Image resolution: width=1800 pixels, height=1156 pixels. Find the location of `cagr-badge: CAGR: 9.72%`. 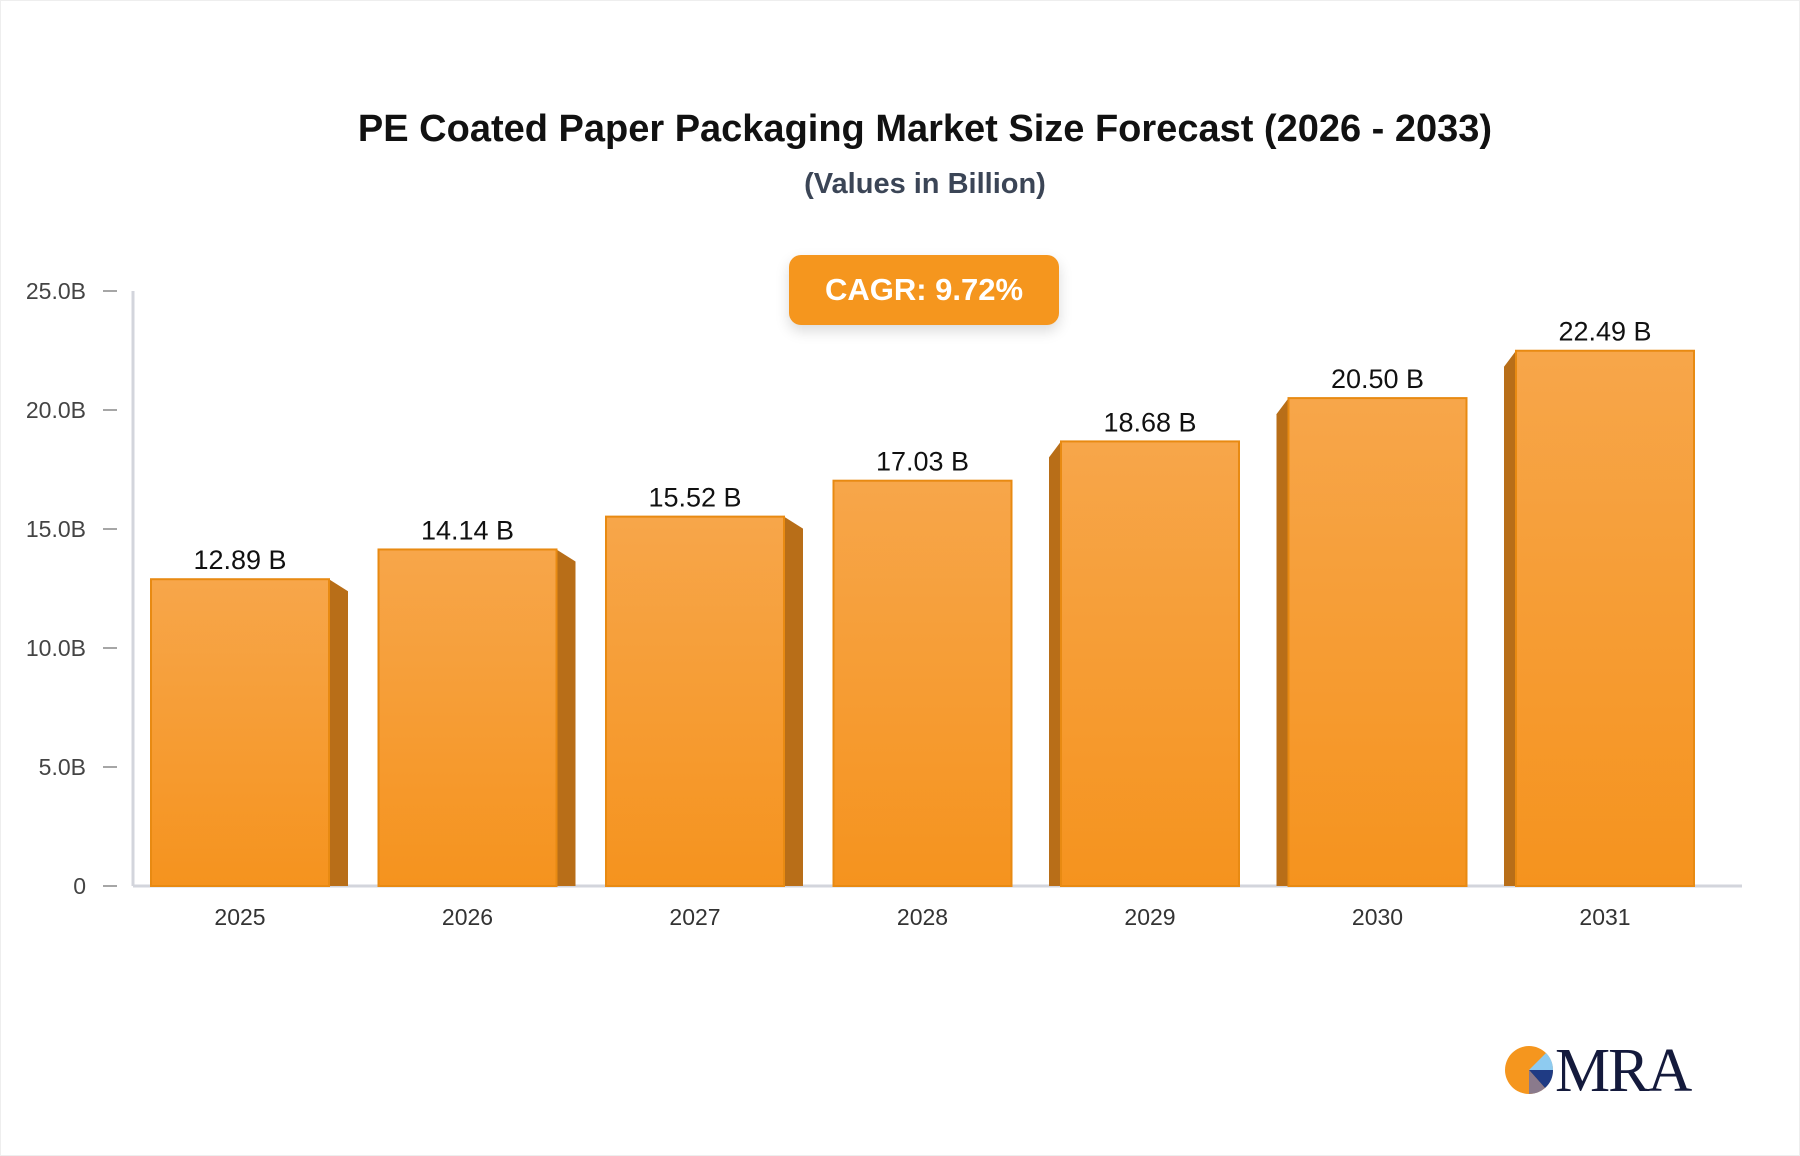

cagr-badge: CAGR: 9.72% is located at coordinates (924, 290).